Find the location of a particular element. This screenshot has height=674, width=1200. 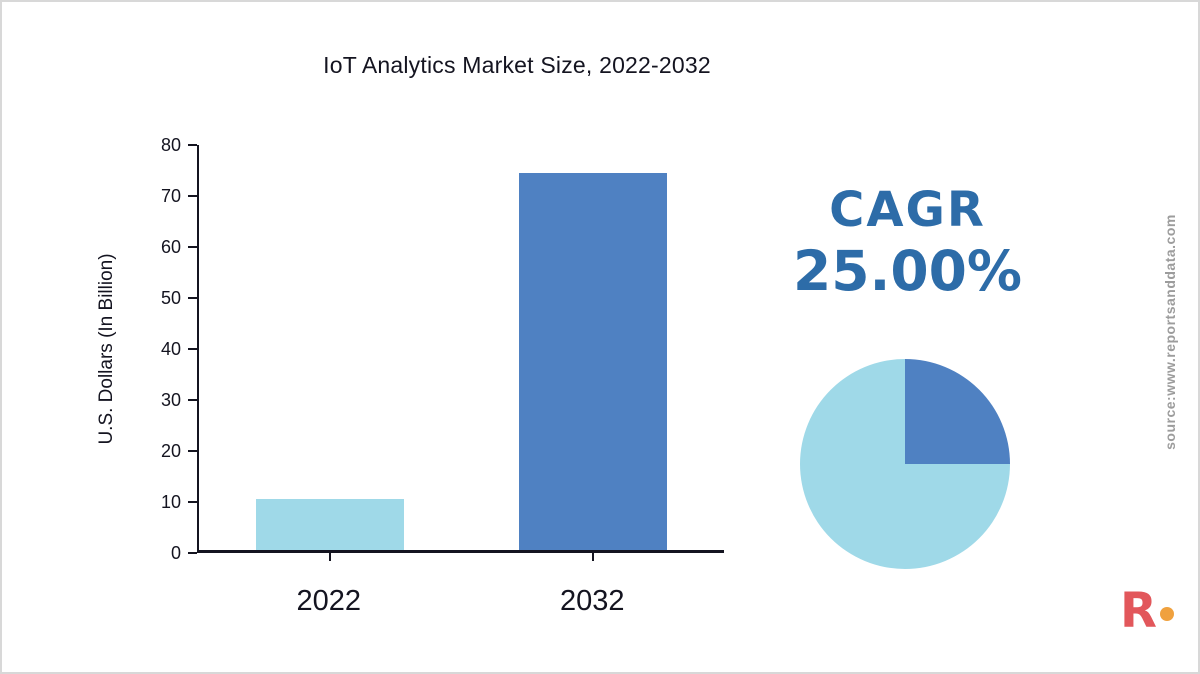

cagr-value: 25.00% is located at coordinates (907, 271).